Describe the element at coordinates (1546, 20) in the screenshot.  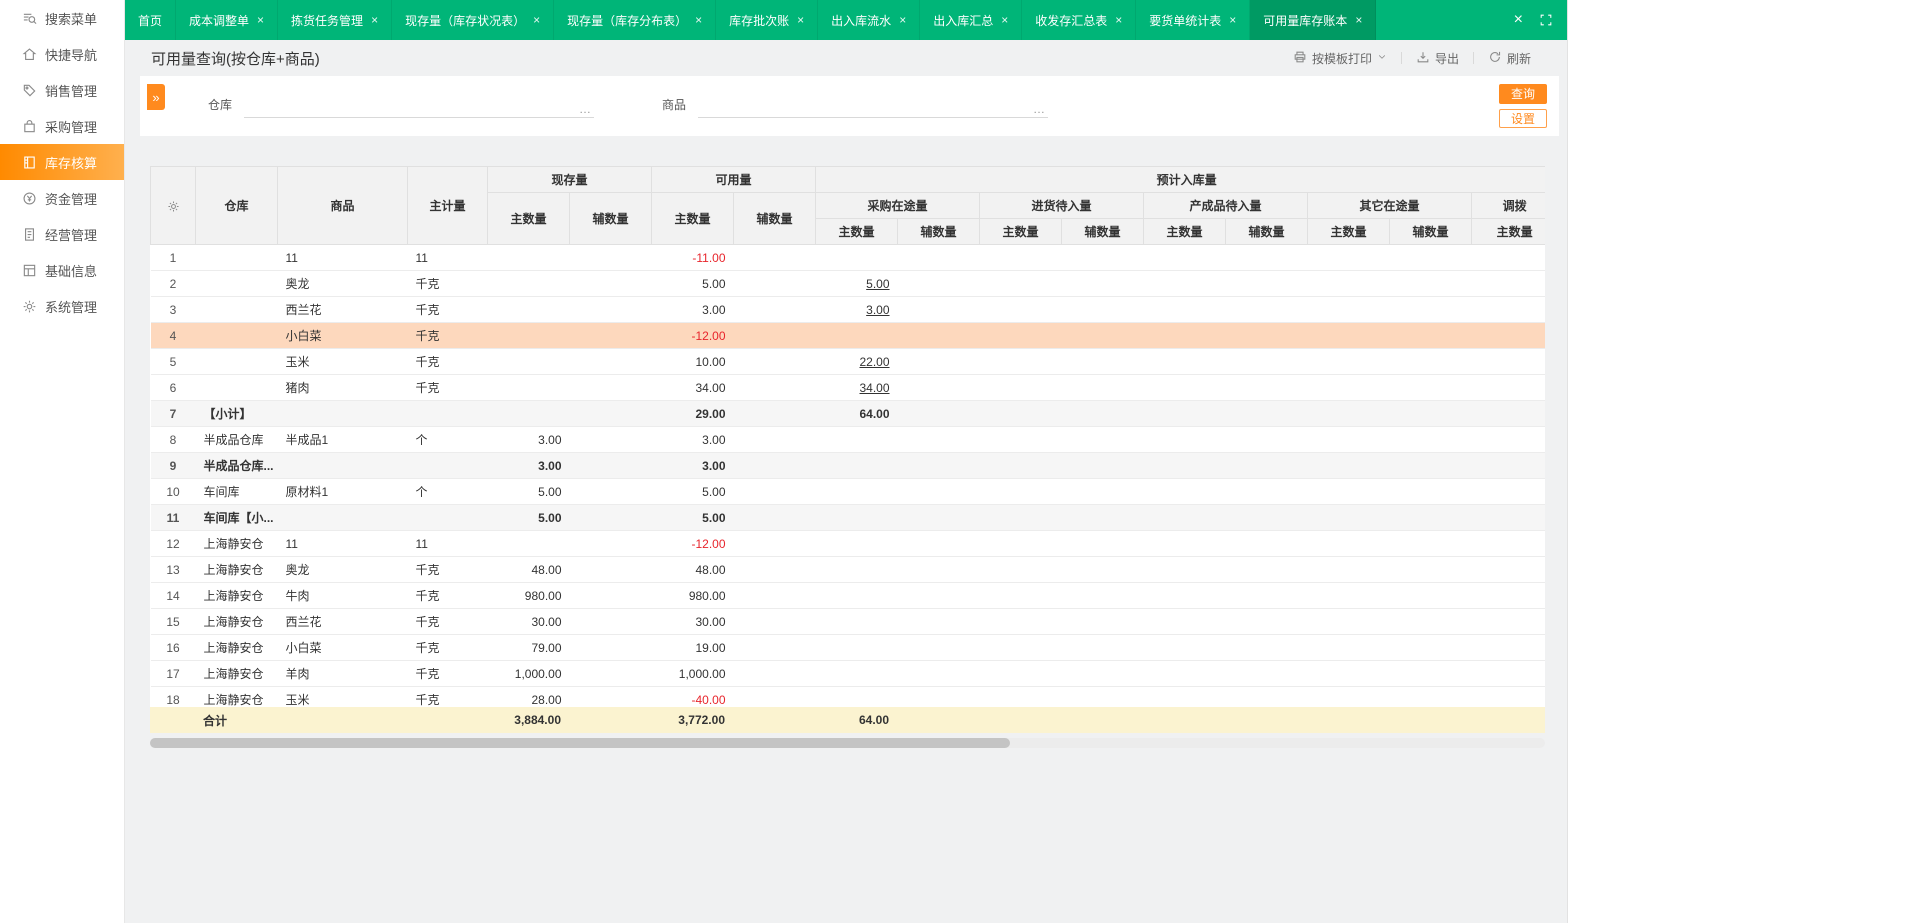
I see `fullscreen-icon` at that location.